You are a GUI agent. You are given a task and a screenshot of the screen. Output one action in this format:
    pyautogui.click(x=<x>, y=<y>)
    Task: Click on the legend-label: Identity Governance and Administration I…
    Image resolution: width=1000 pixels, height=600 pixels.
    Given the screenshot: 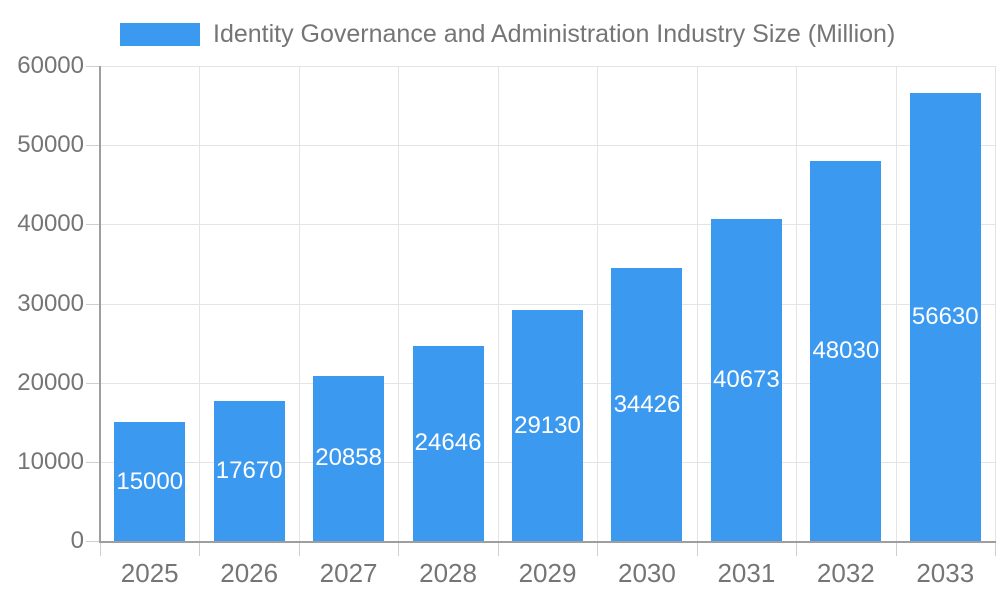 What is the action you would take?
    pyautogui.click(x=554, y=34)
    